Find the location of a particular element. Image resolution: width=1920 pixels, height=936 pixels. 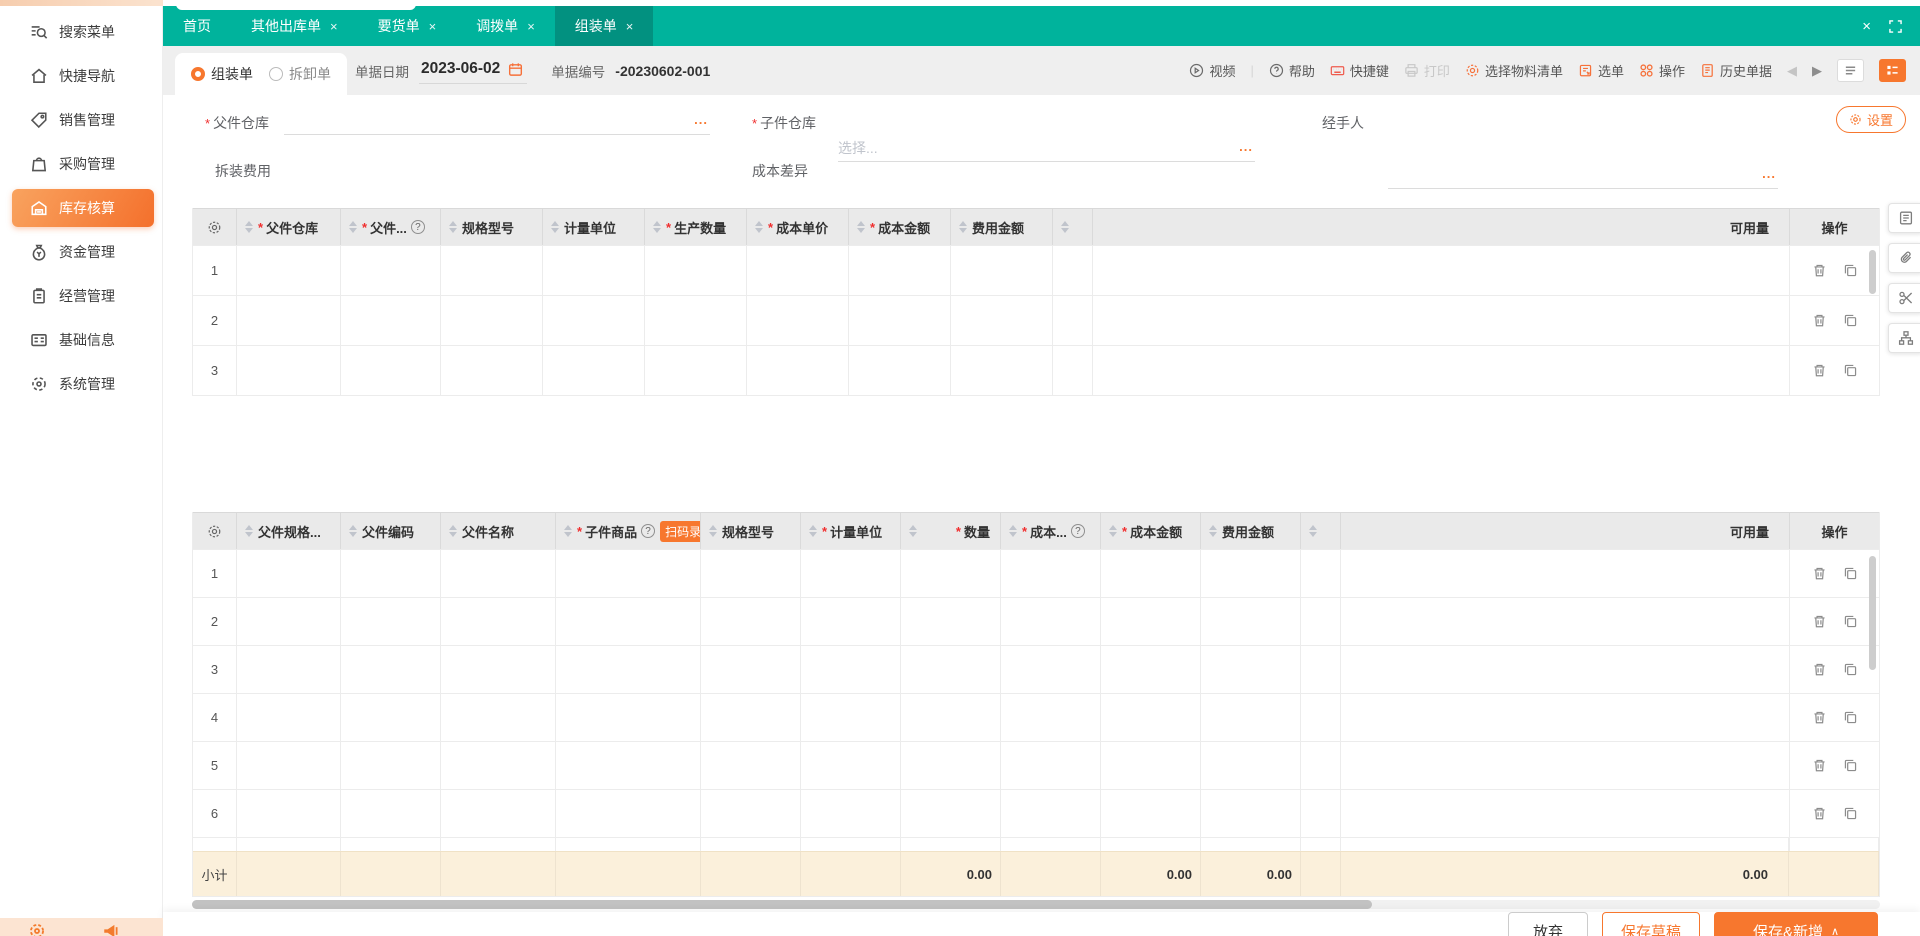

help-icon: ? is located at coordinates (417, 227).